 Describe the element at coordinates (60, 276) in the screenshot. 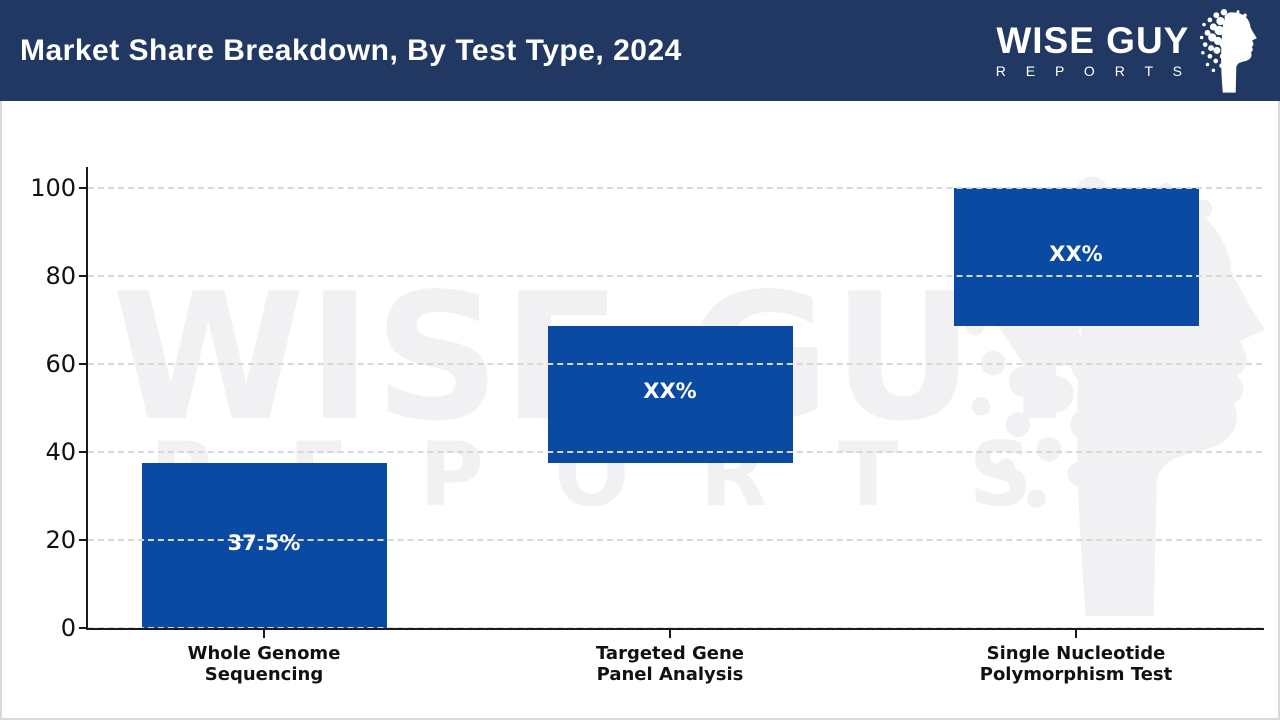

I see `y-tick-label-80: 80` at that location.